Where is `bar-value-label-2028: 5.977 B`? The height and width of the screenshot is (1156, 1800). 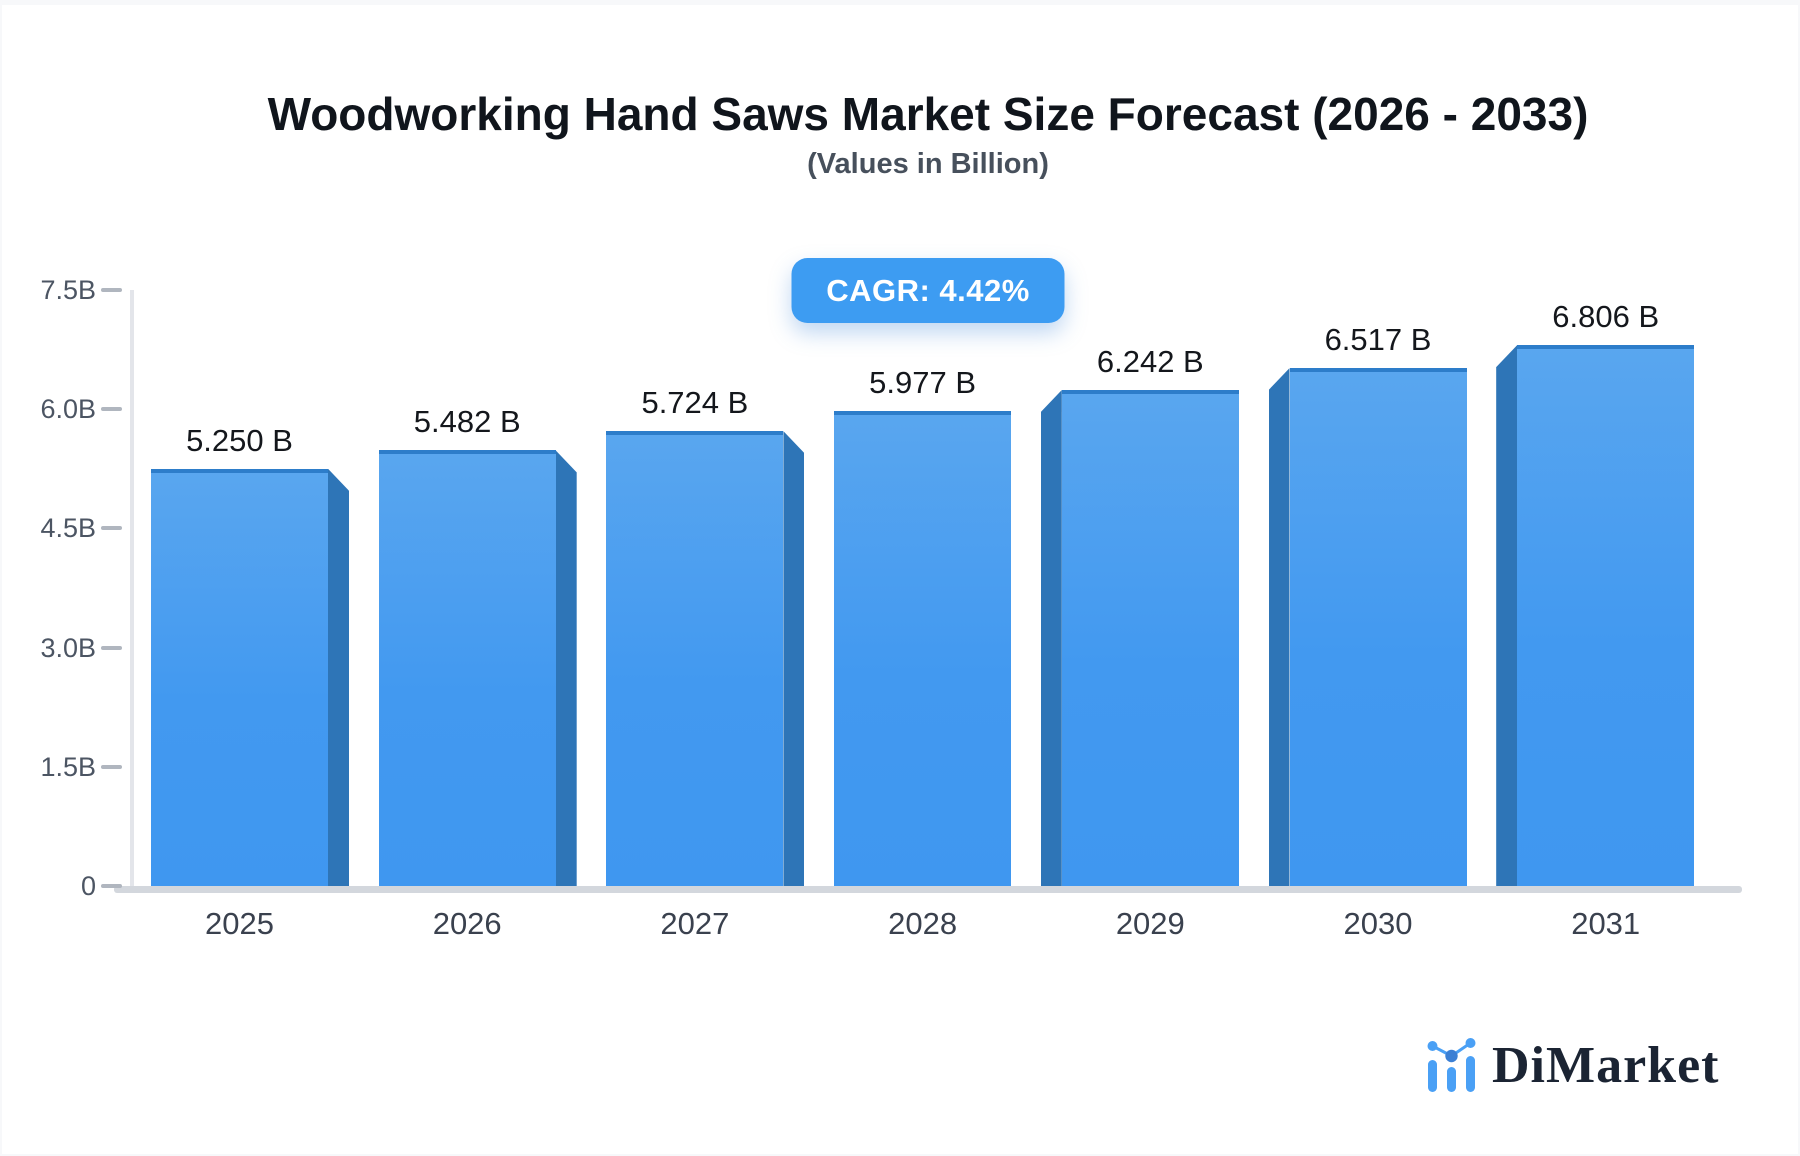
bar-value-label-2028: 5.977 B is located at coordinates (923, 383).